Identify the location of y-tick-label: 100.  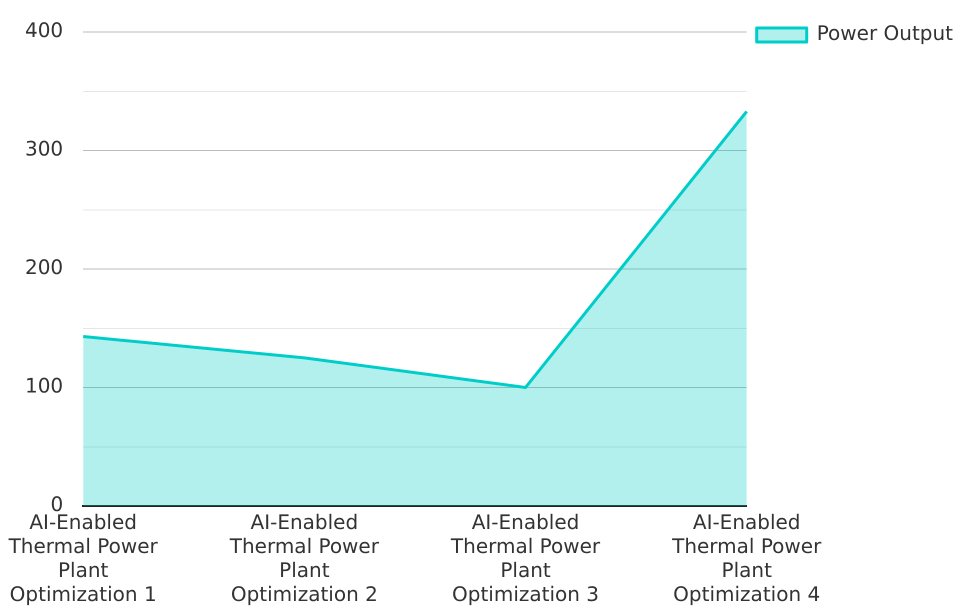
(44, 386).